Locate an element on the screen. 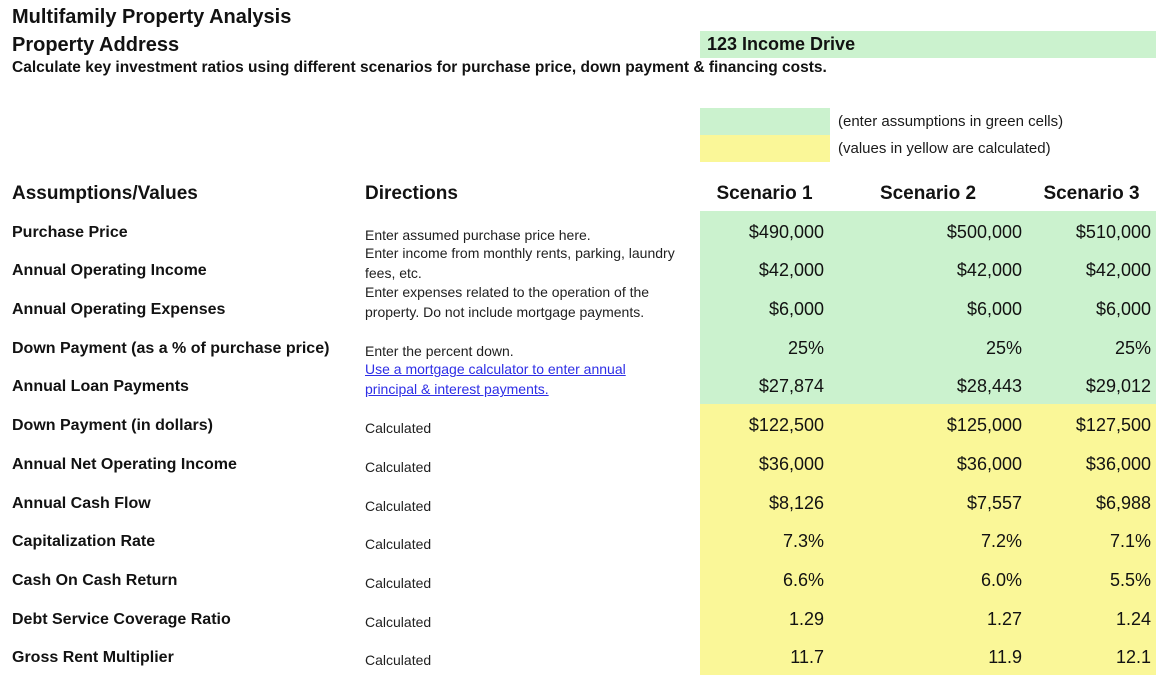  column-header-scenario-1: Scenario 1 is located at coordinates (764, 193).